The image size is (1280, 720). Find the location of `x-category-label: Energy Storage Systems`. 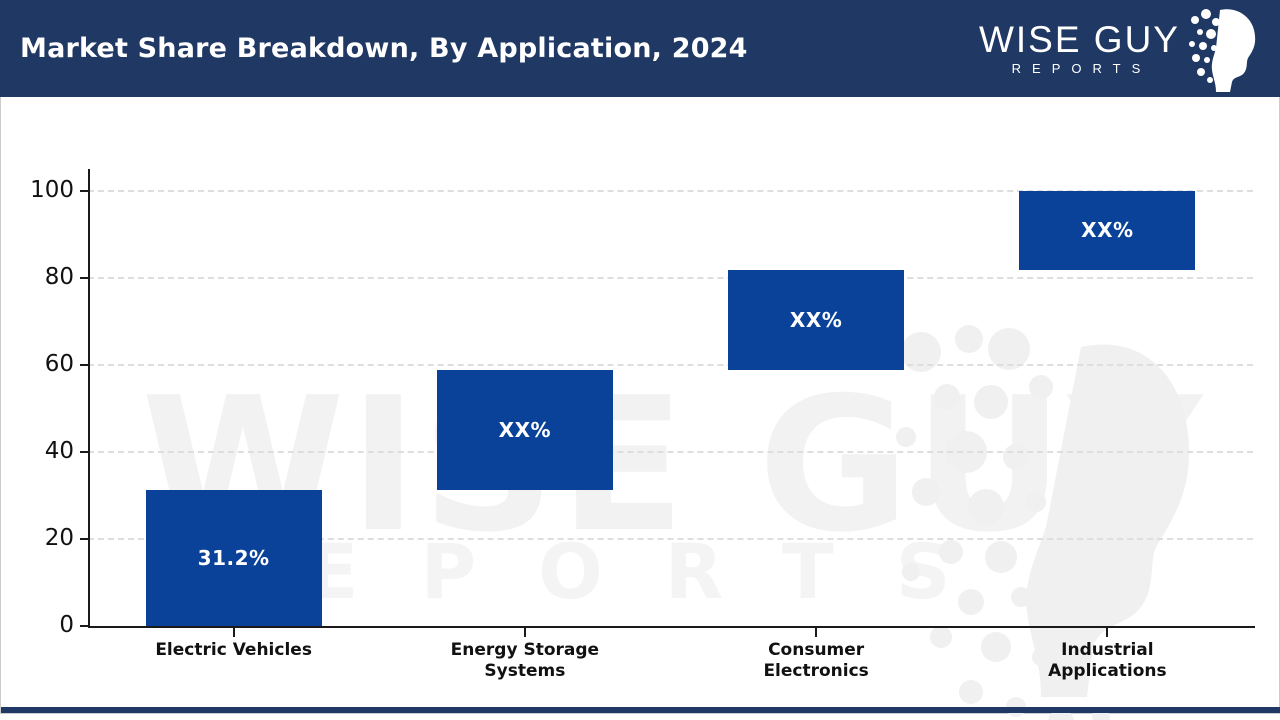

x-category-label: Energy Storage Systems is located at coordinates (525, 661).